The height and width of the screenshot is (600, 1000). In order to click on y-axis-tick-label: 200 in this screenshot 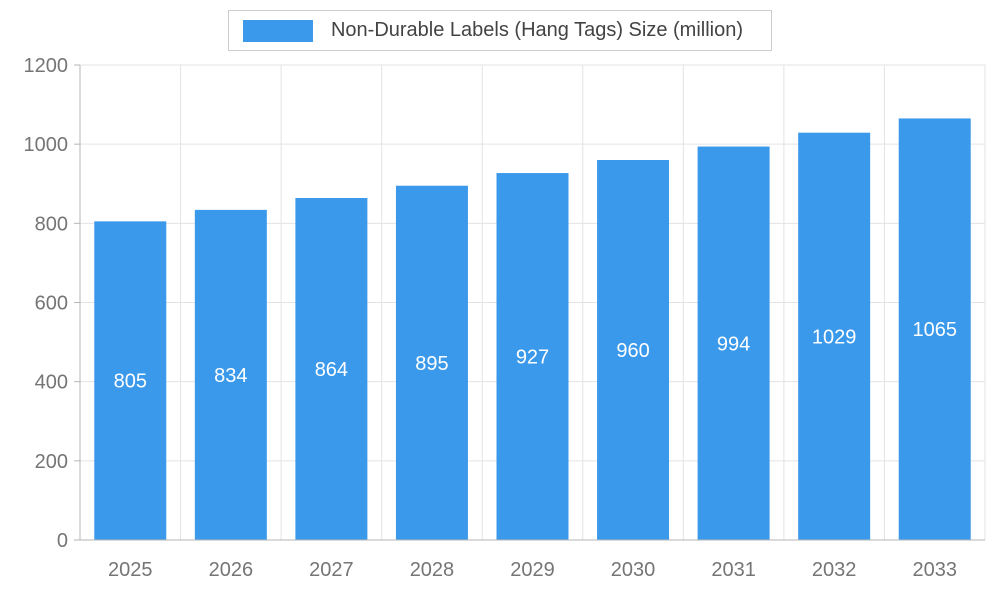, I will do `click(51, 462)`.